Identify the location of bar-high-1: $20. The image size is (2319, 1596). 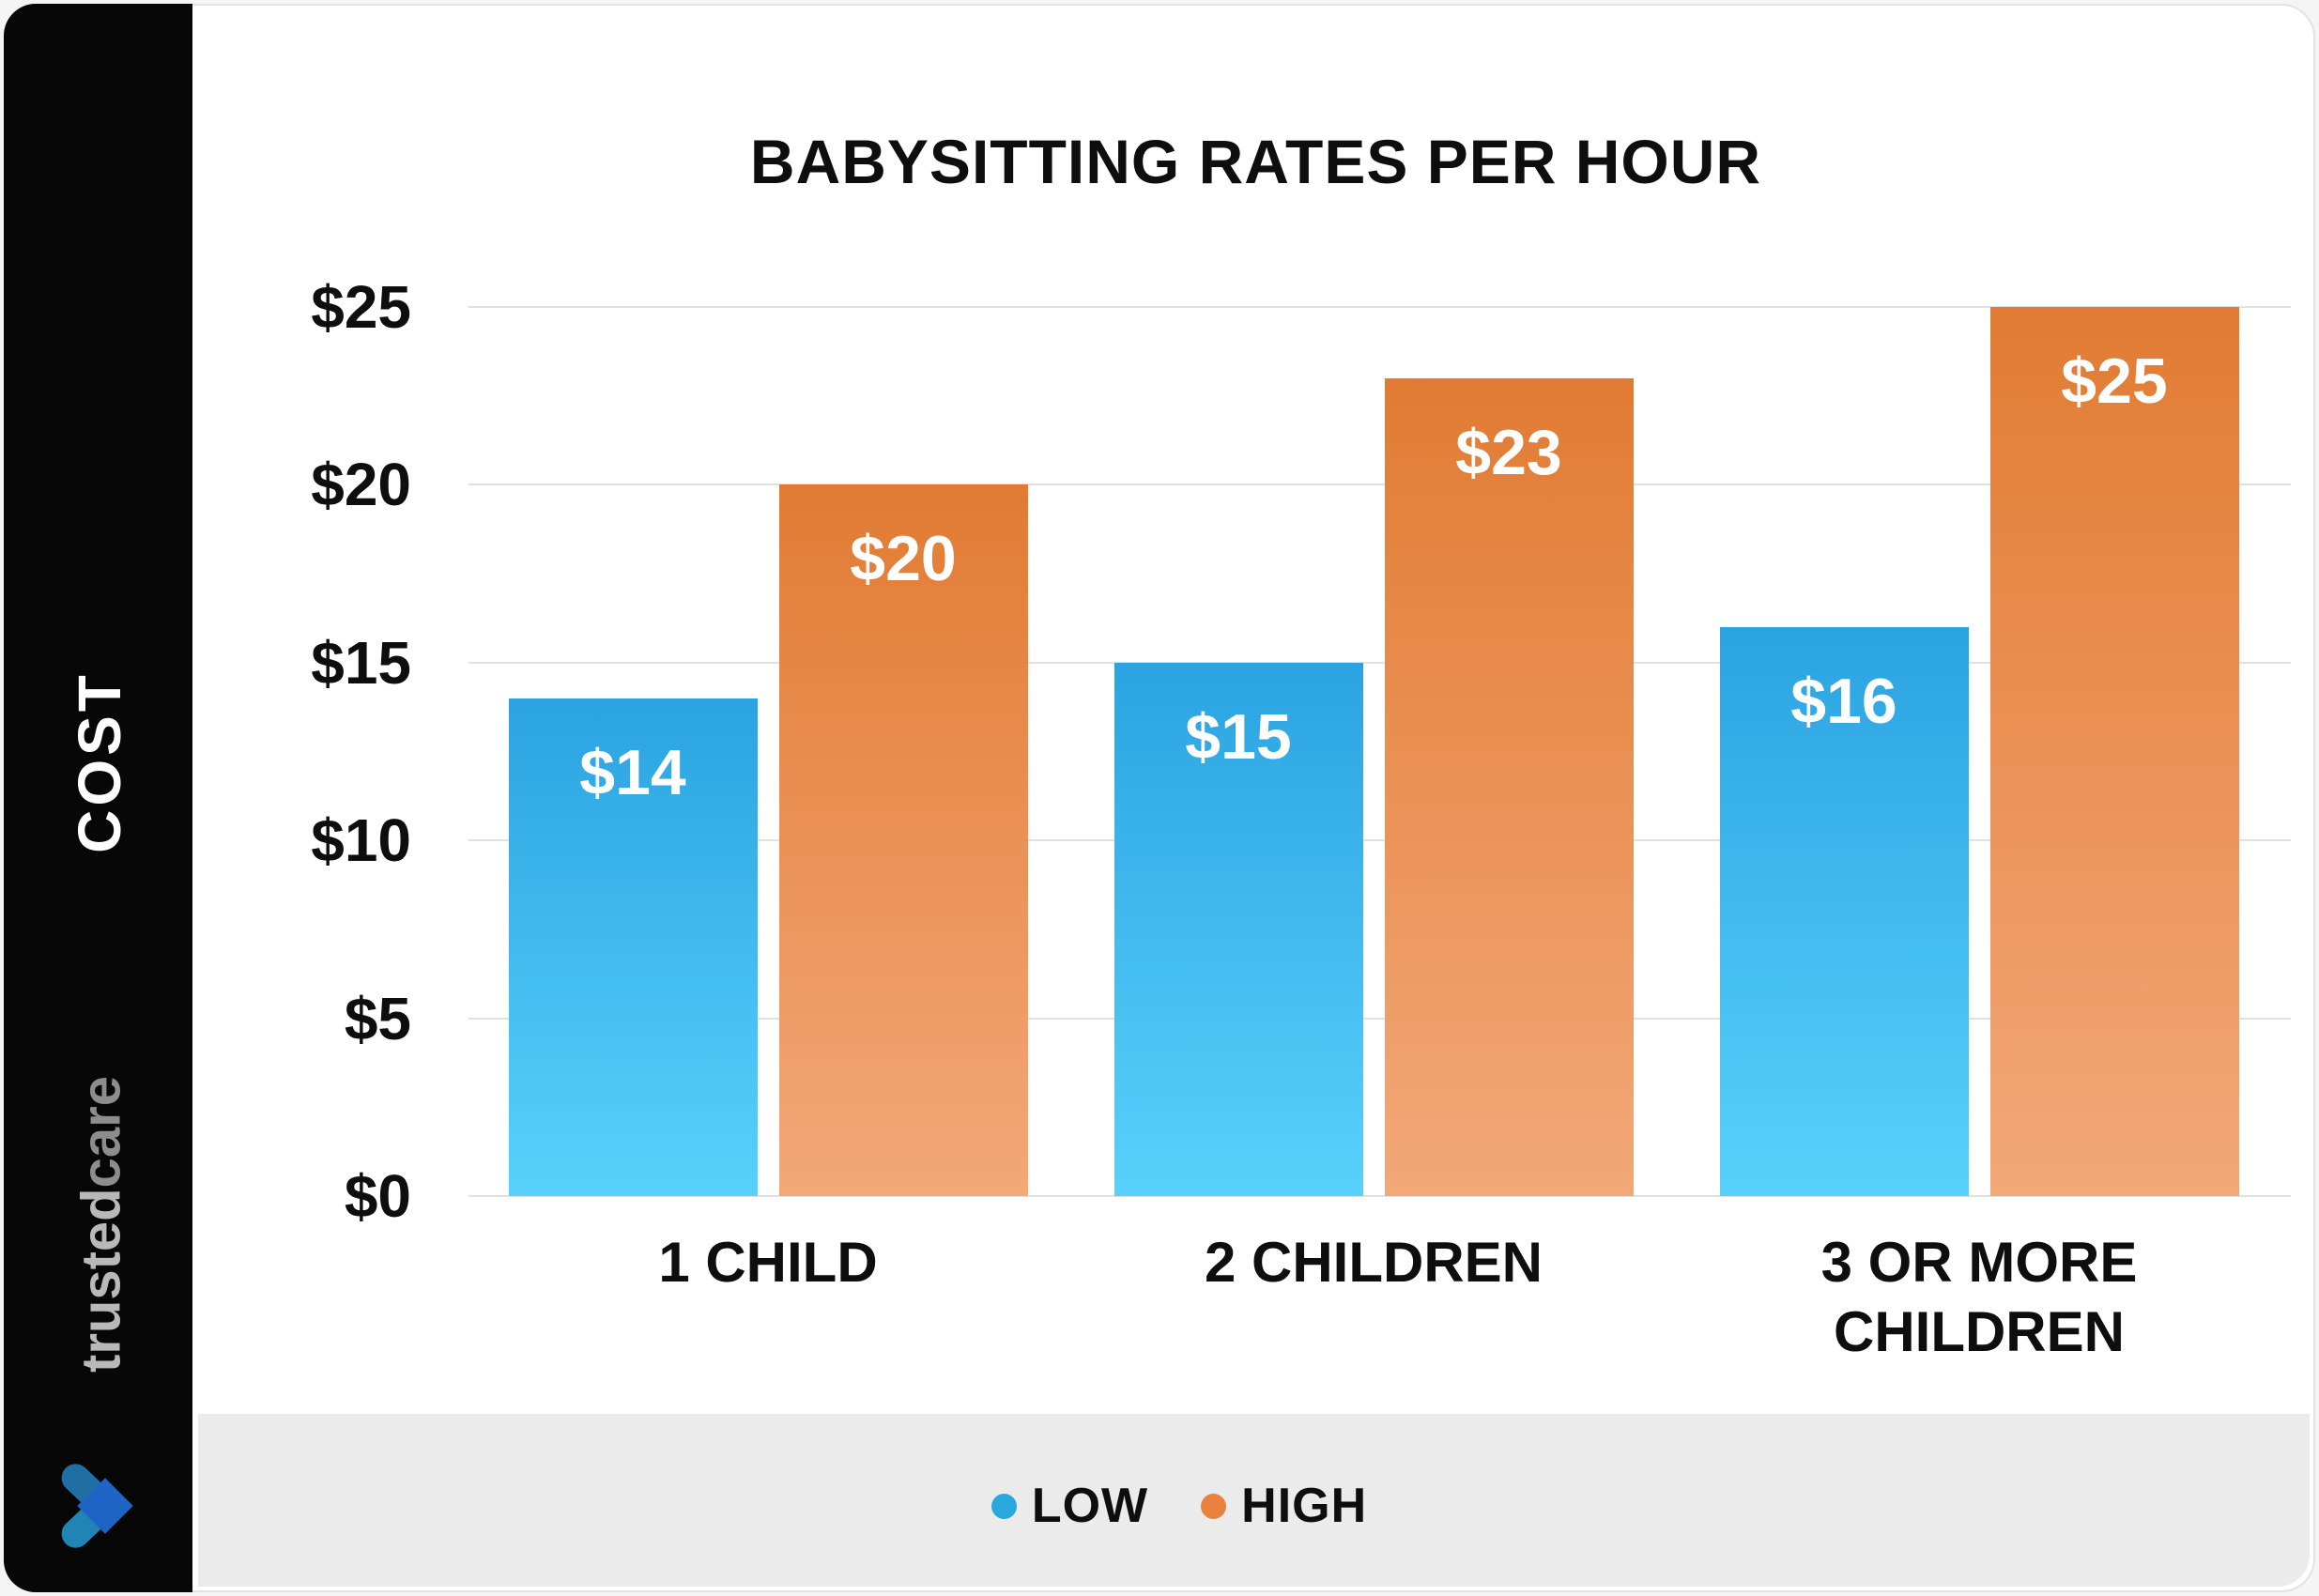
(903, 840).